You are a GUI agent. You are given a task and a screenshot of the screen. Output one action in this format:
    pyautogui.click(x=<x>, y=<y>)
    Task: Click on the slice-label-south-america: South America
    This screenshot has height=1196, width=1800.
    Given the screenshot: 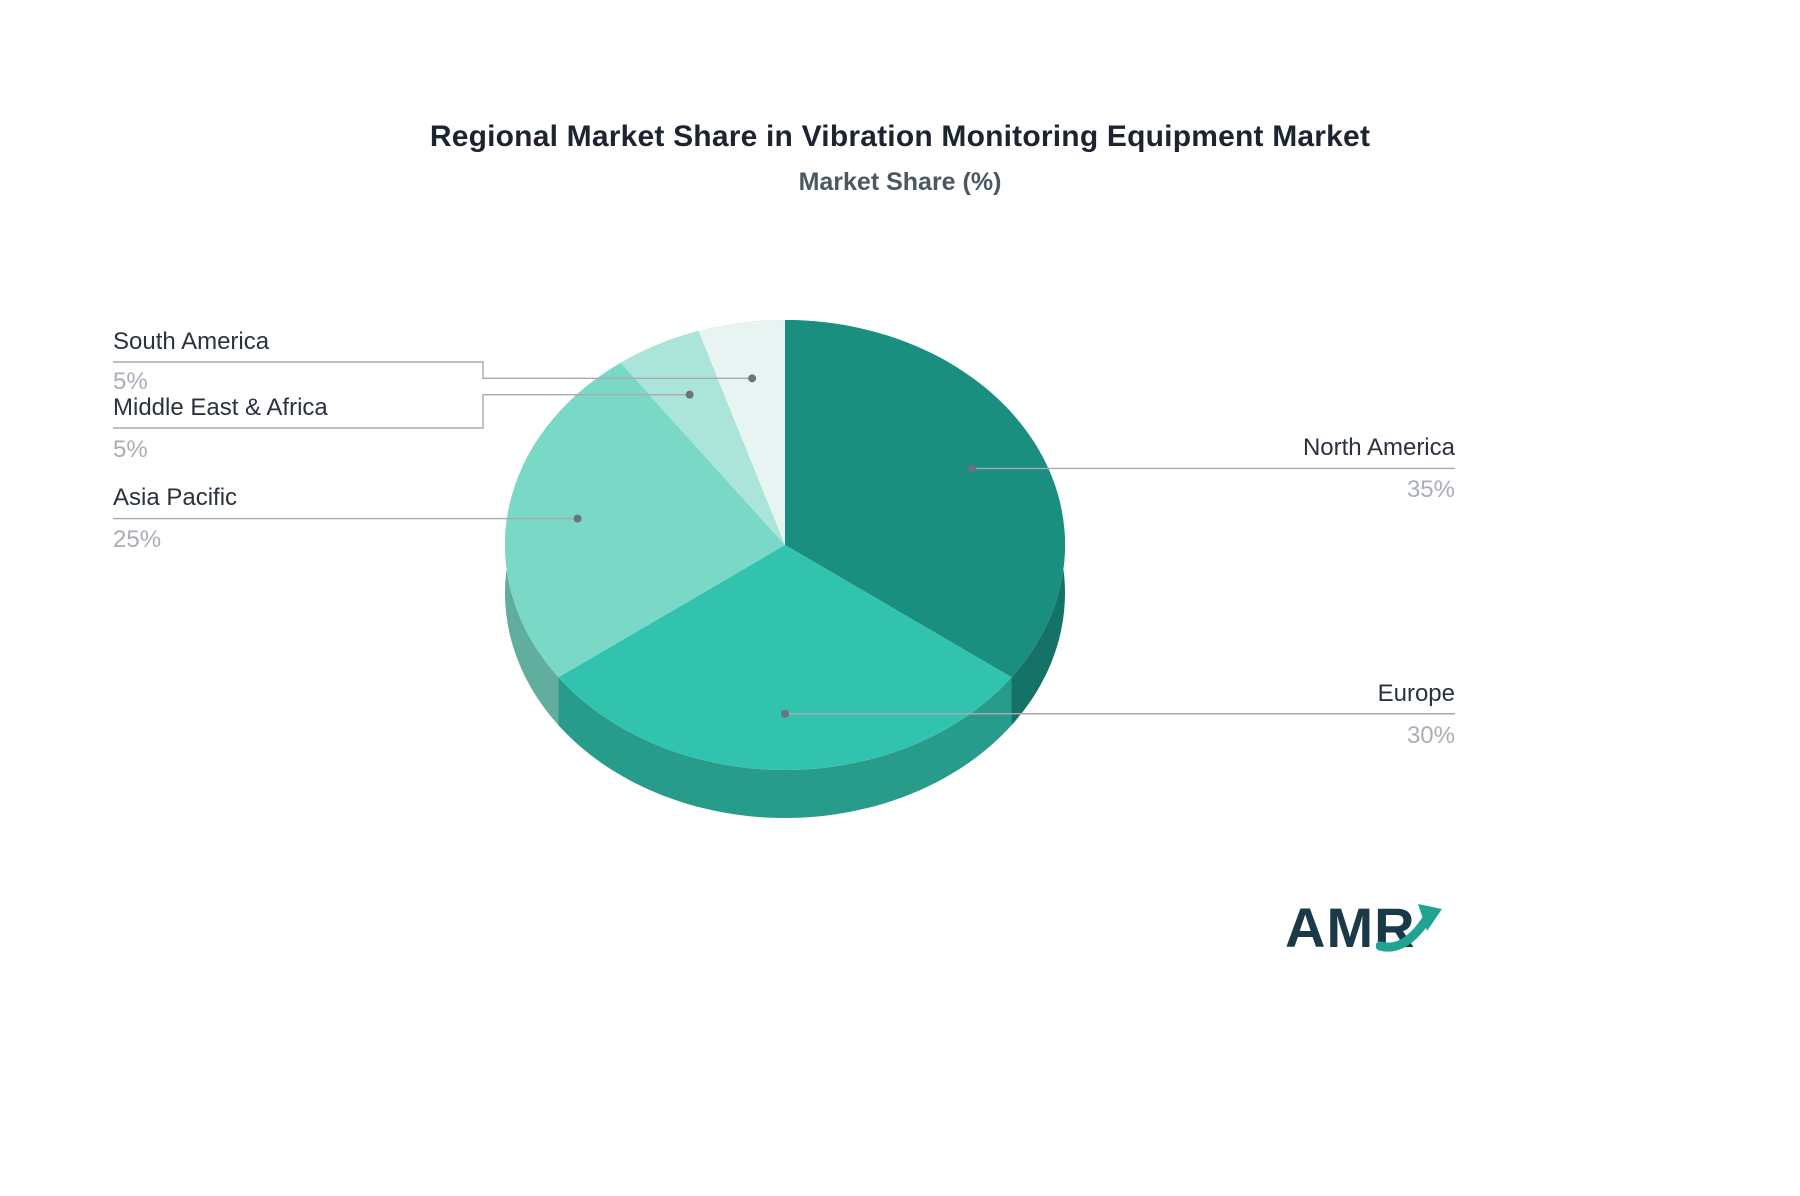 What is the action you would take?
    pyautogui.click(x=191, y=341)
    